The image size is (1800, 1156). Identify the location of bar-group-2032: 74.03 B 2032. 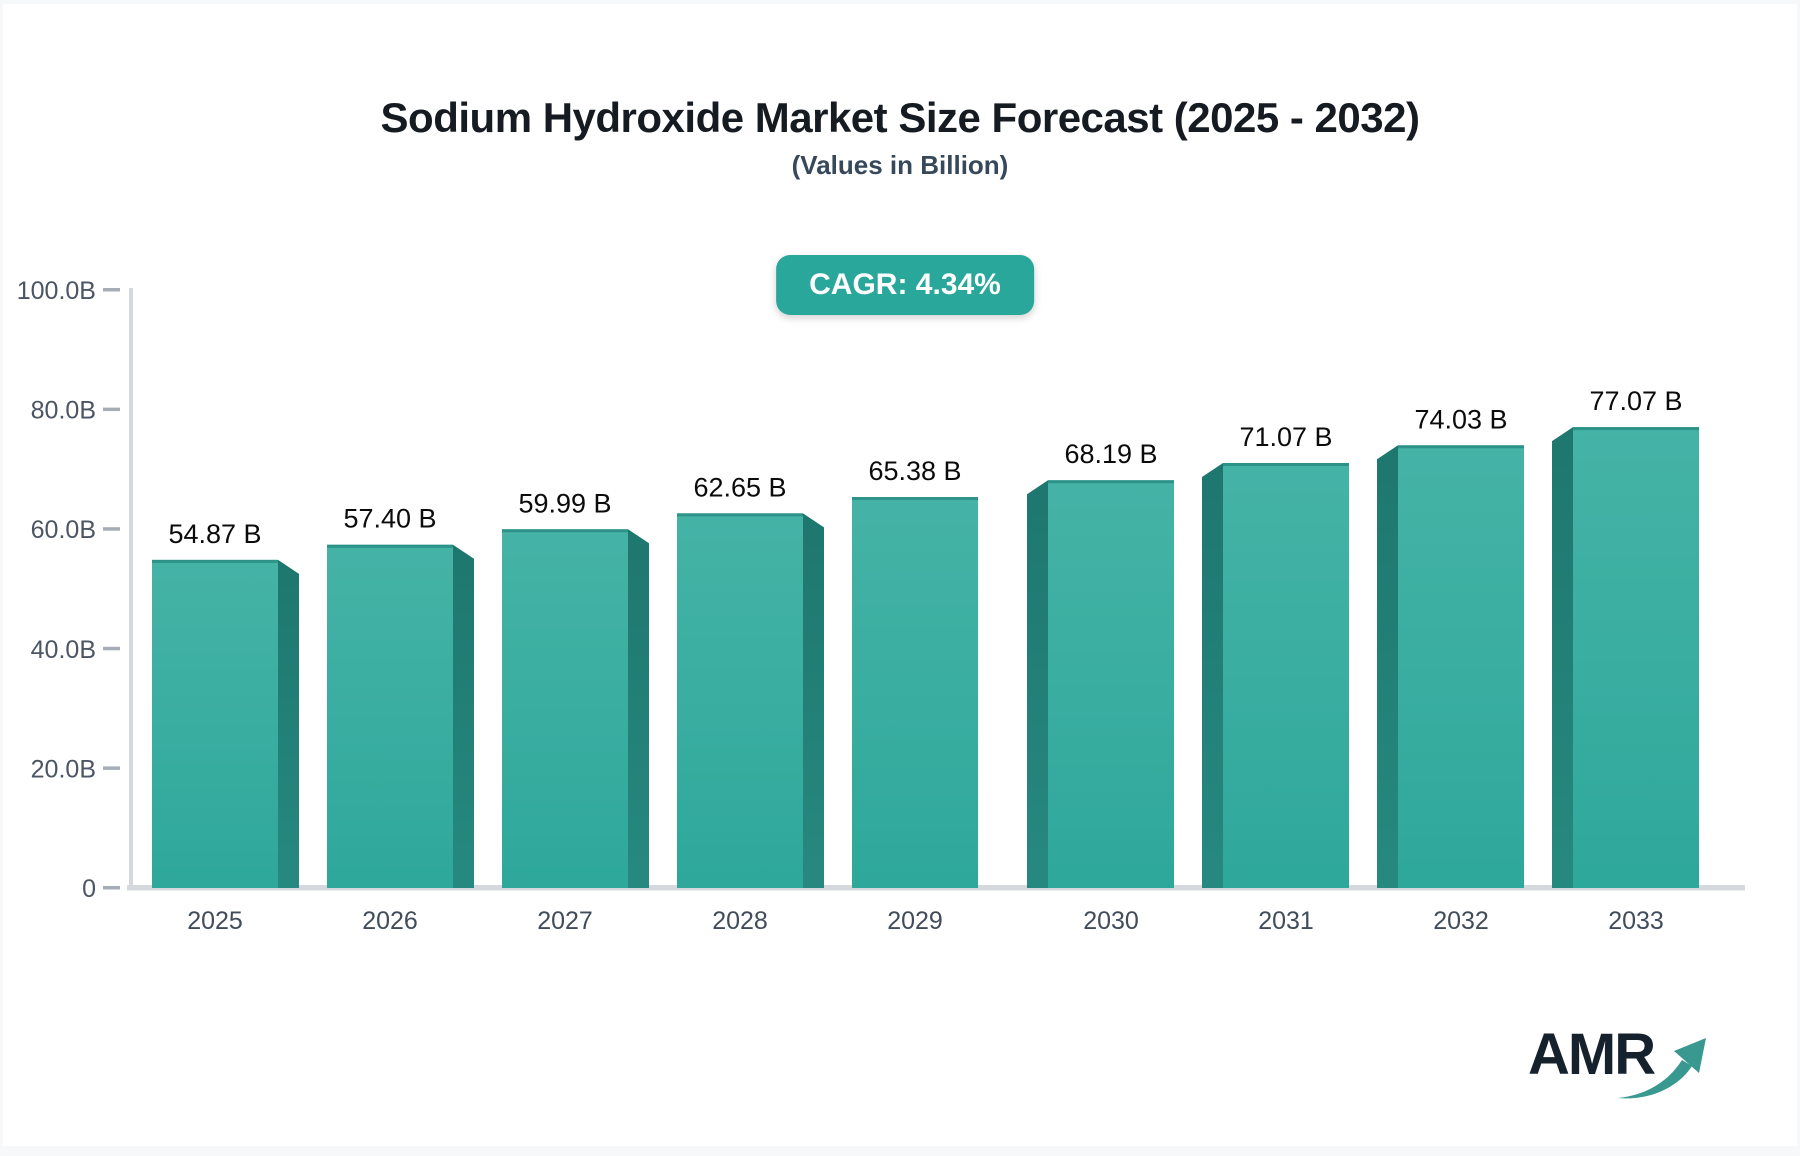
(1450, 669).